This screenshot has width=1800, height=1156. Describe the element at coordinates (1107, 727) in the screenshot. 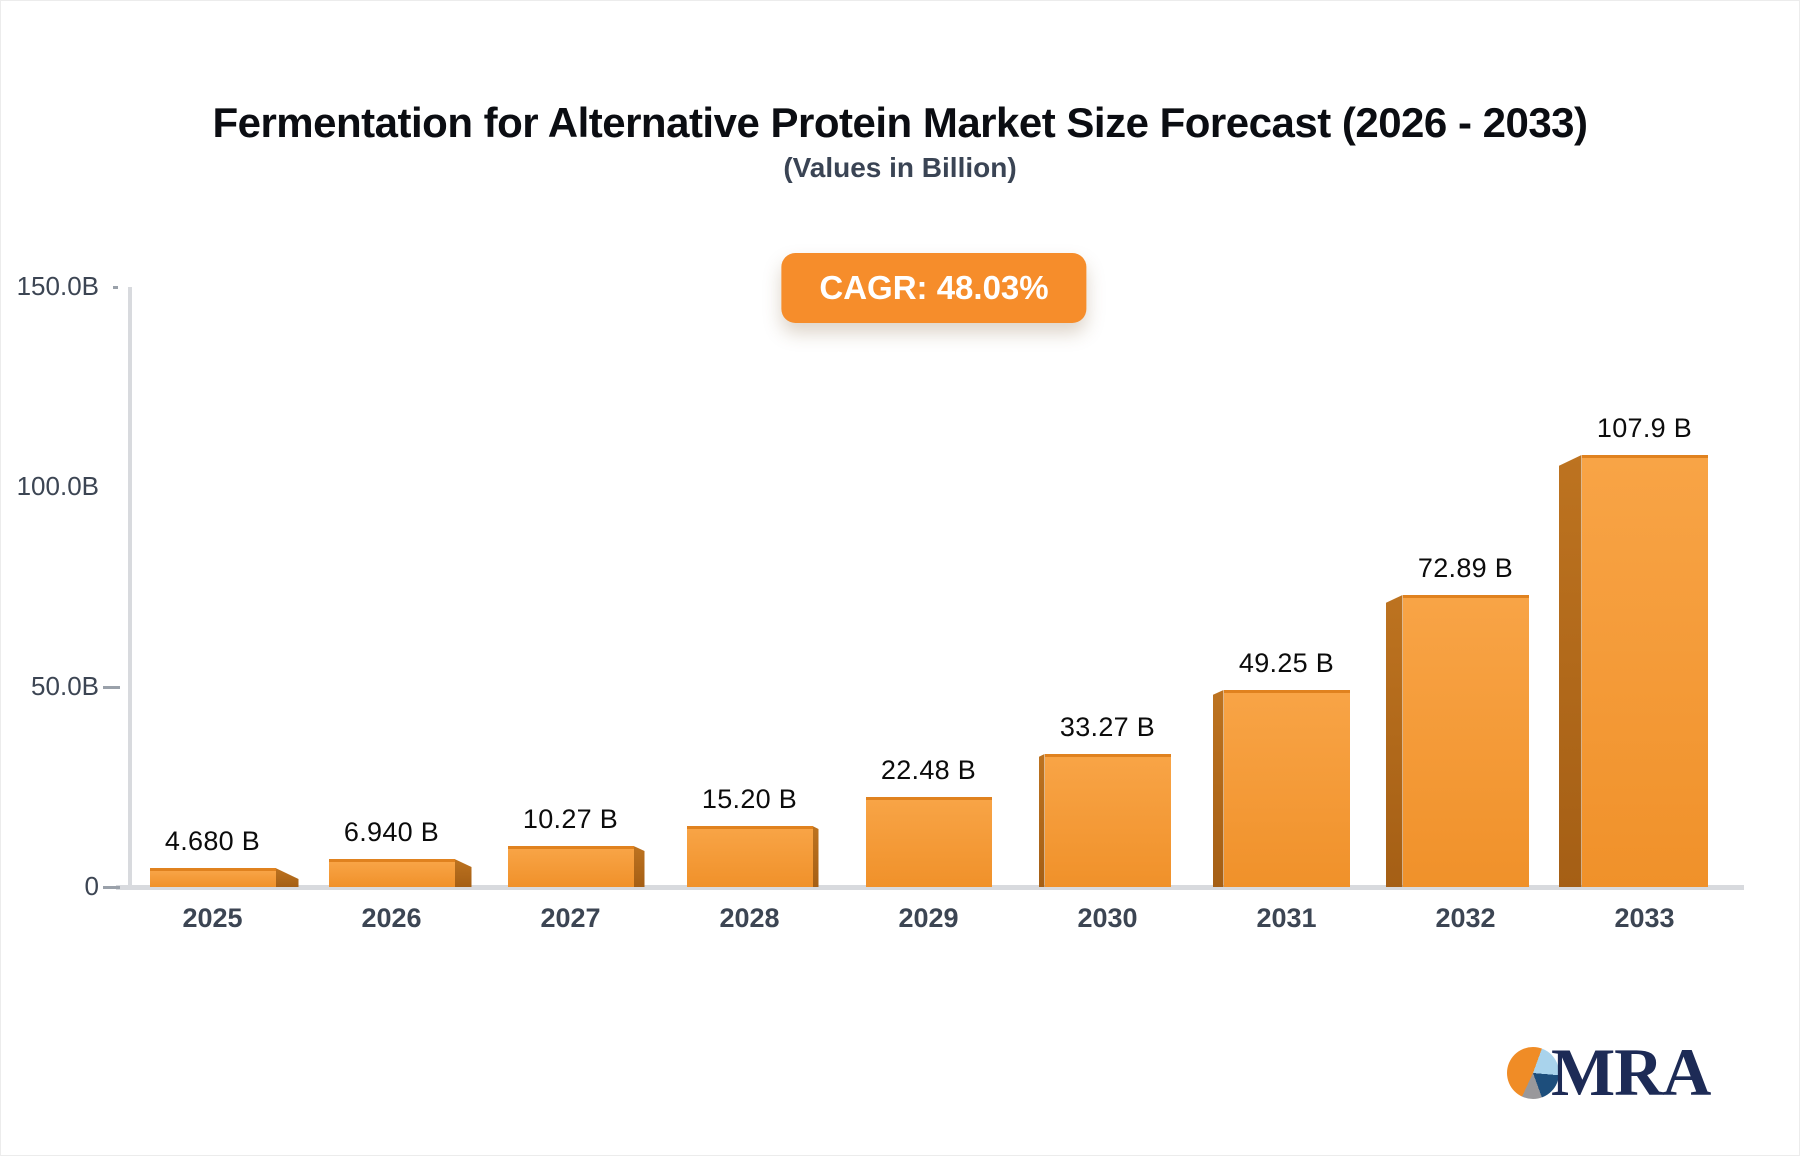

I see `bar-value-2030: 33.27 B` at that location.